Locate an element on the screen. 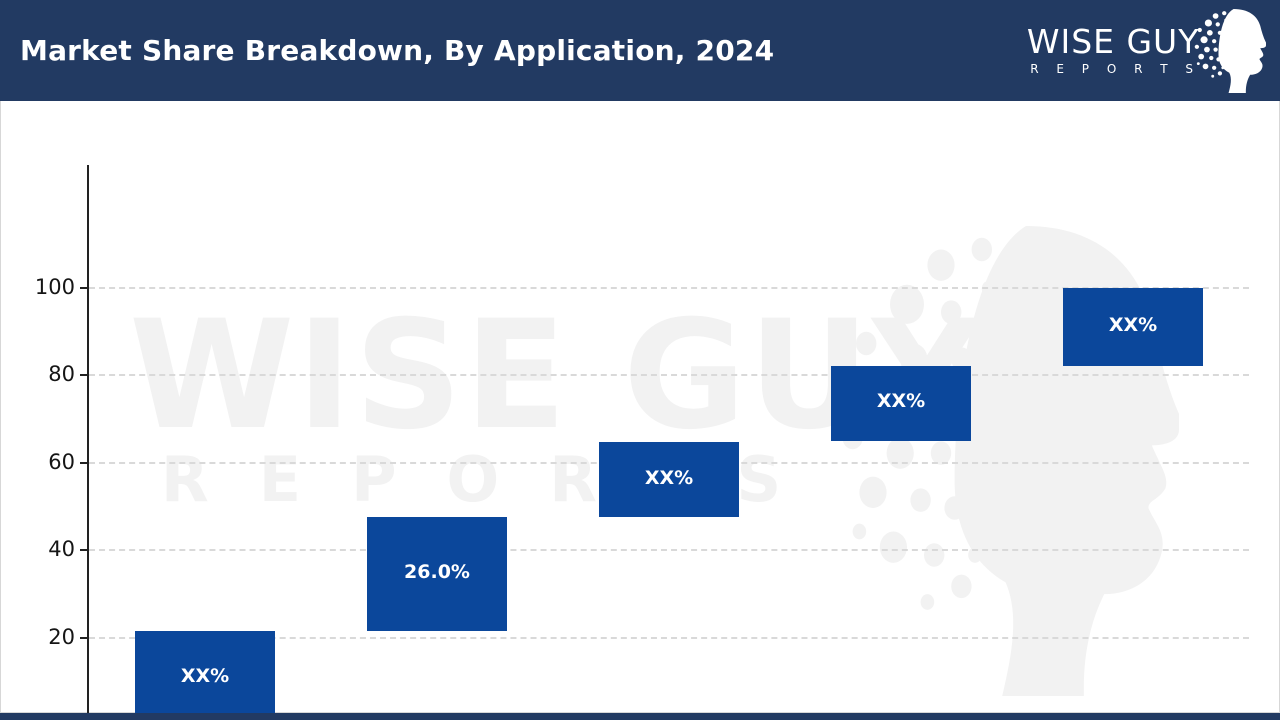 The image size is (1280, 720). footer-bar is located at coordinates (640, 716).